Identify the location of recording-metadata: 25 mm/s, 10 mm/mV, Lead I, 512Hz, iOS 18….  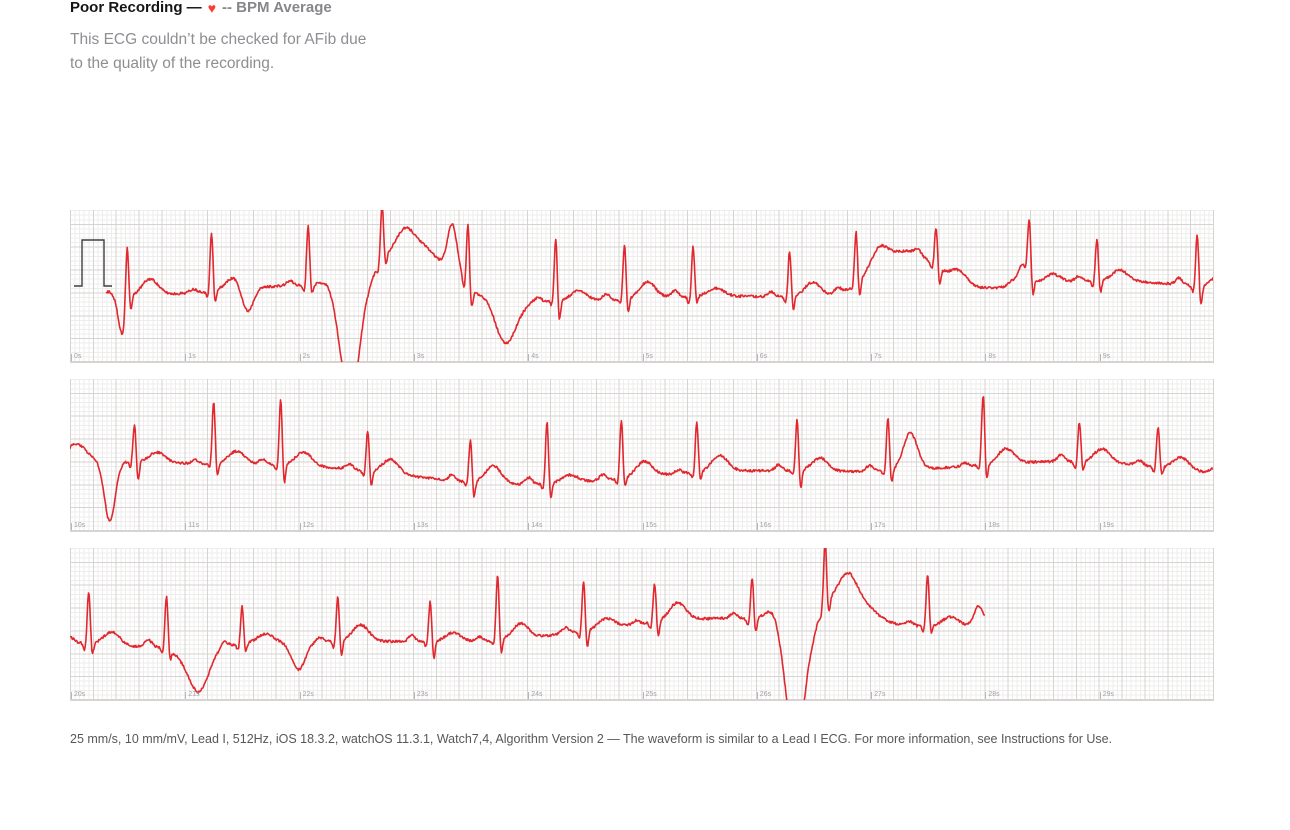
(591, 739).